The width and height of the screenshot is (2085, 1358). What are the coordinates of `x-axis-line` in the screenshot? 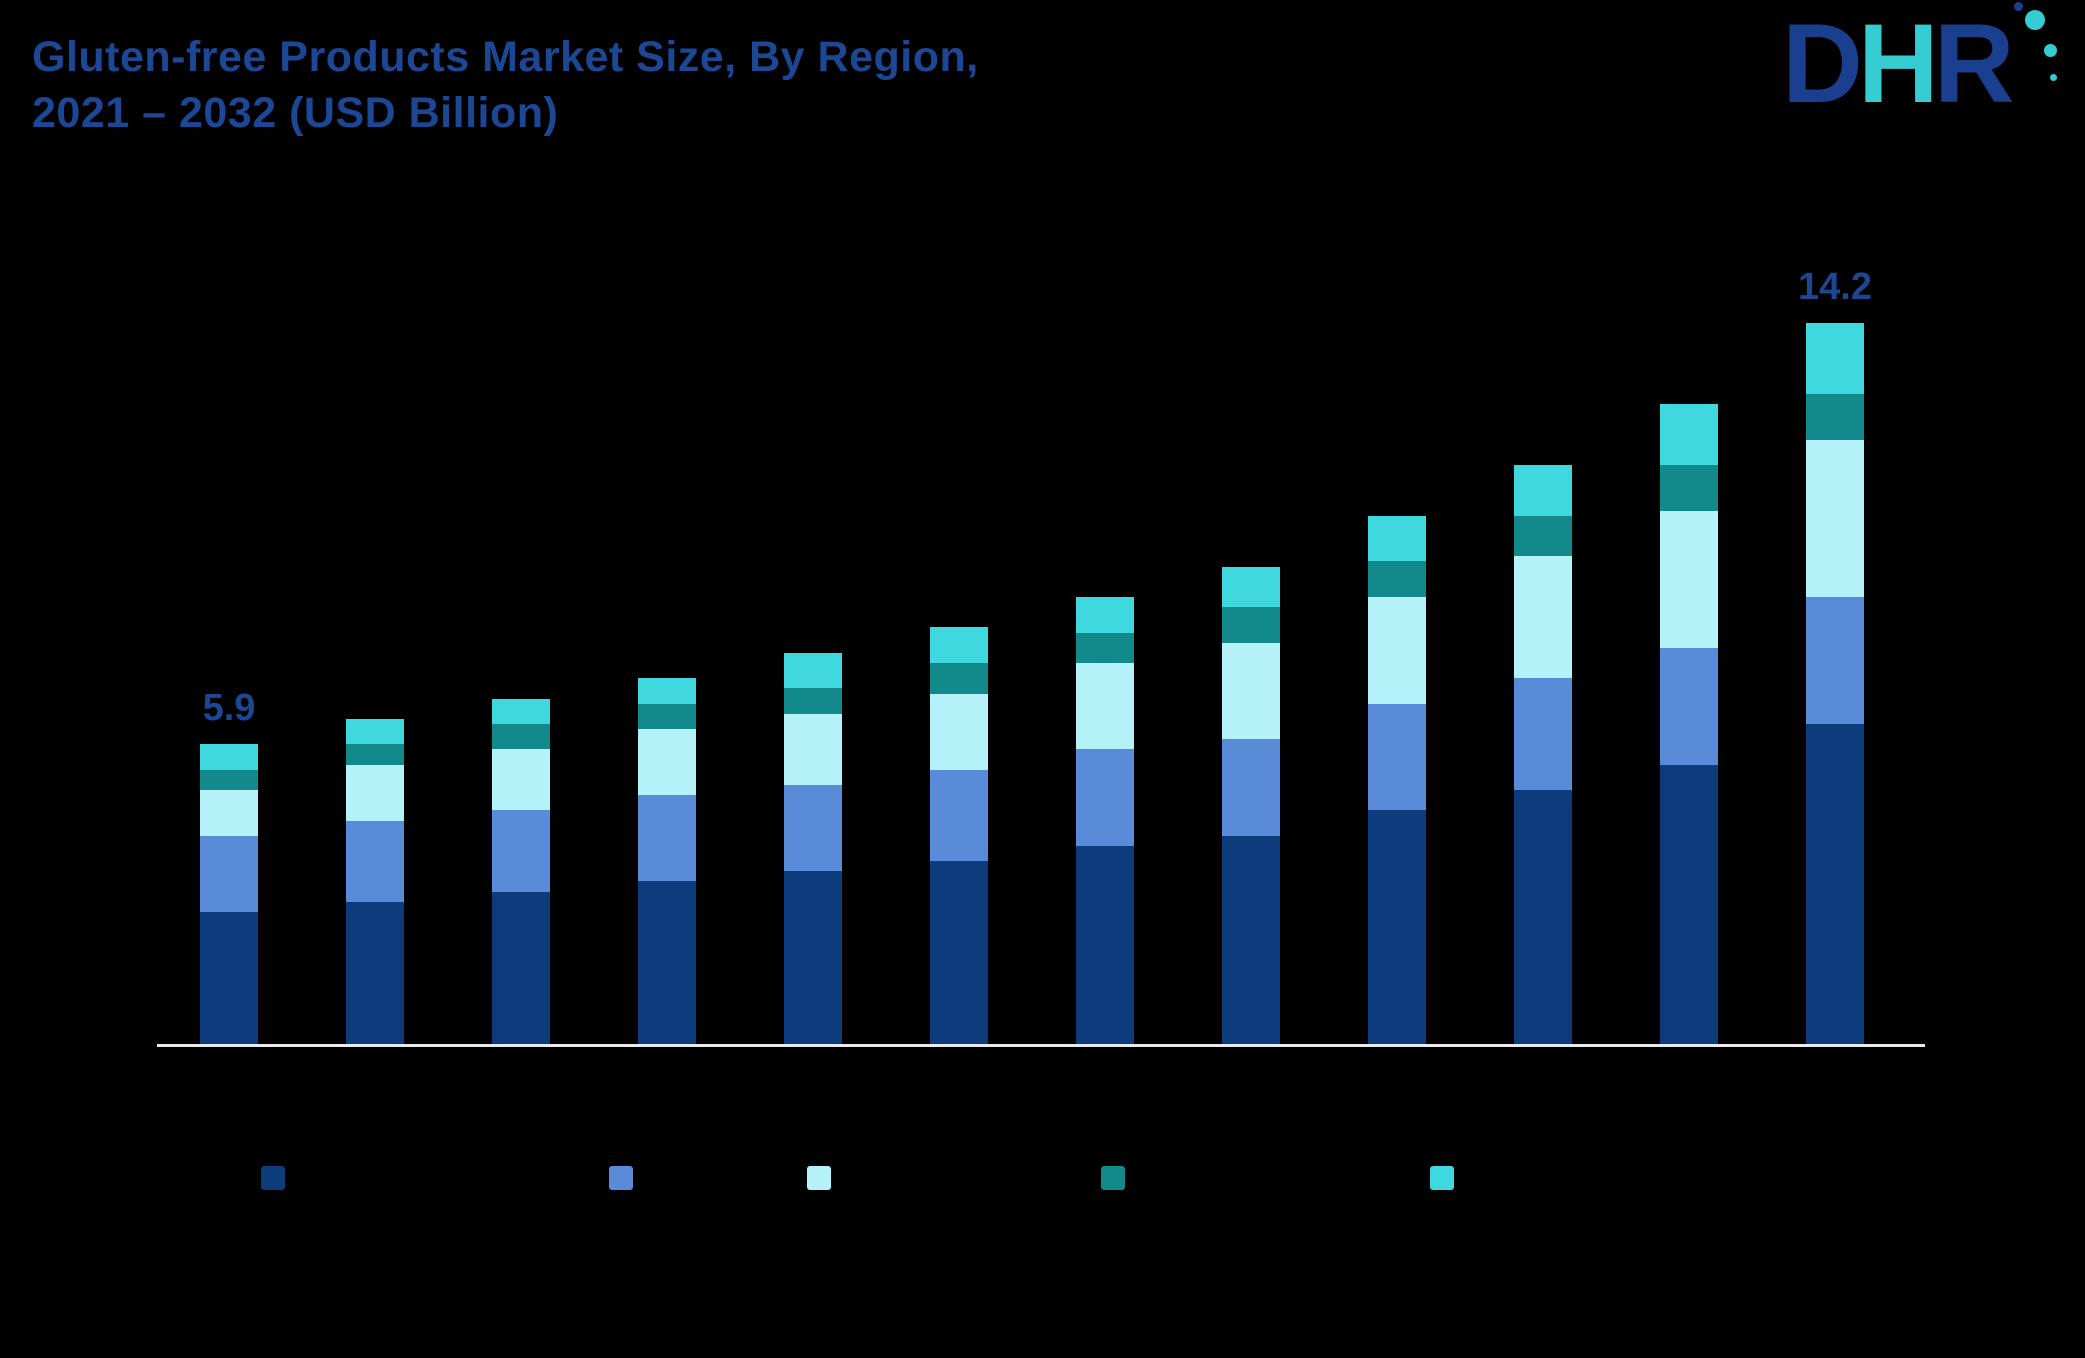 It's located at (1041, 1045).